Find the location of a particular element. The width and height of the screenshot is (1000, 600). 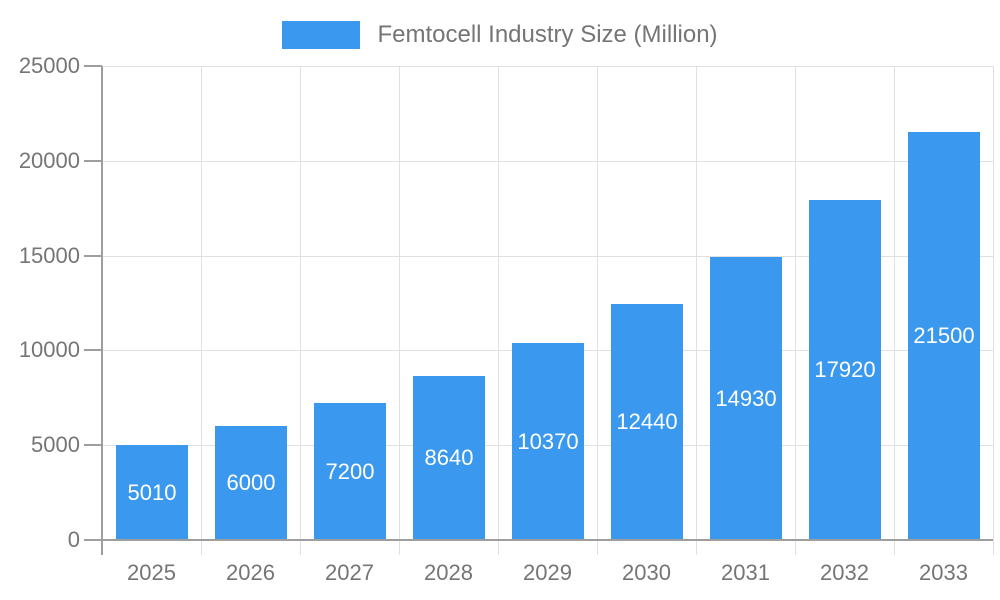

x-axis-line is located at coordinates (547, 540).